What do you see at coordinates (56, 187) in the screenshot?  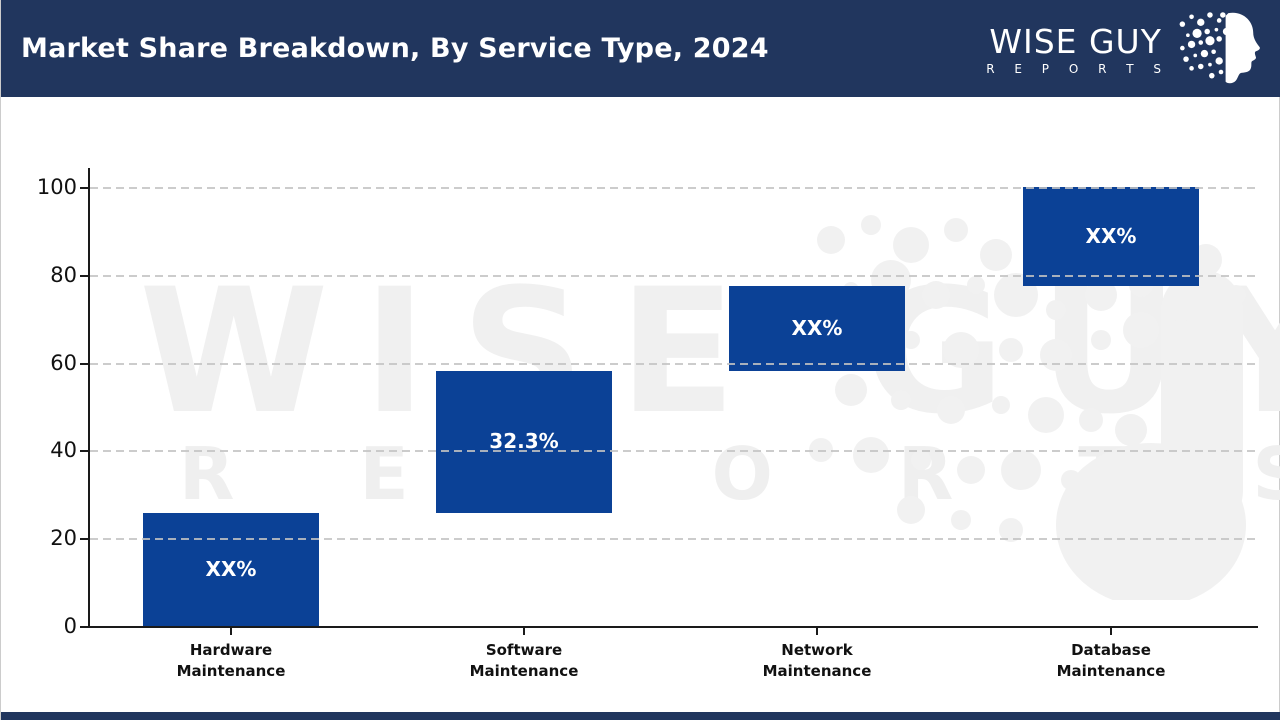 I see `y-tick-label: 100` at bounding box center [56, 187].